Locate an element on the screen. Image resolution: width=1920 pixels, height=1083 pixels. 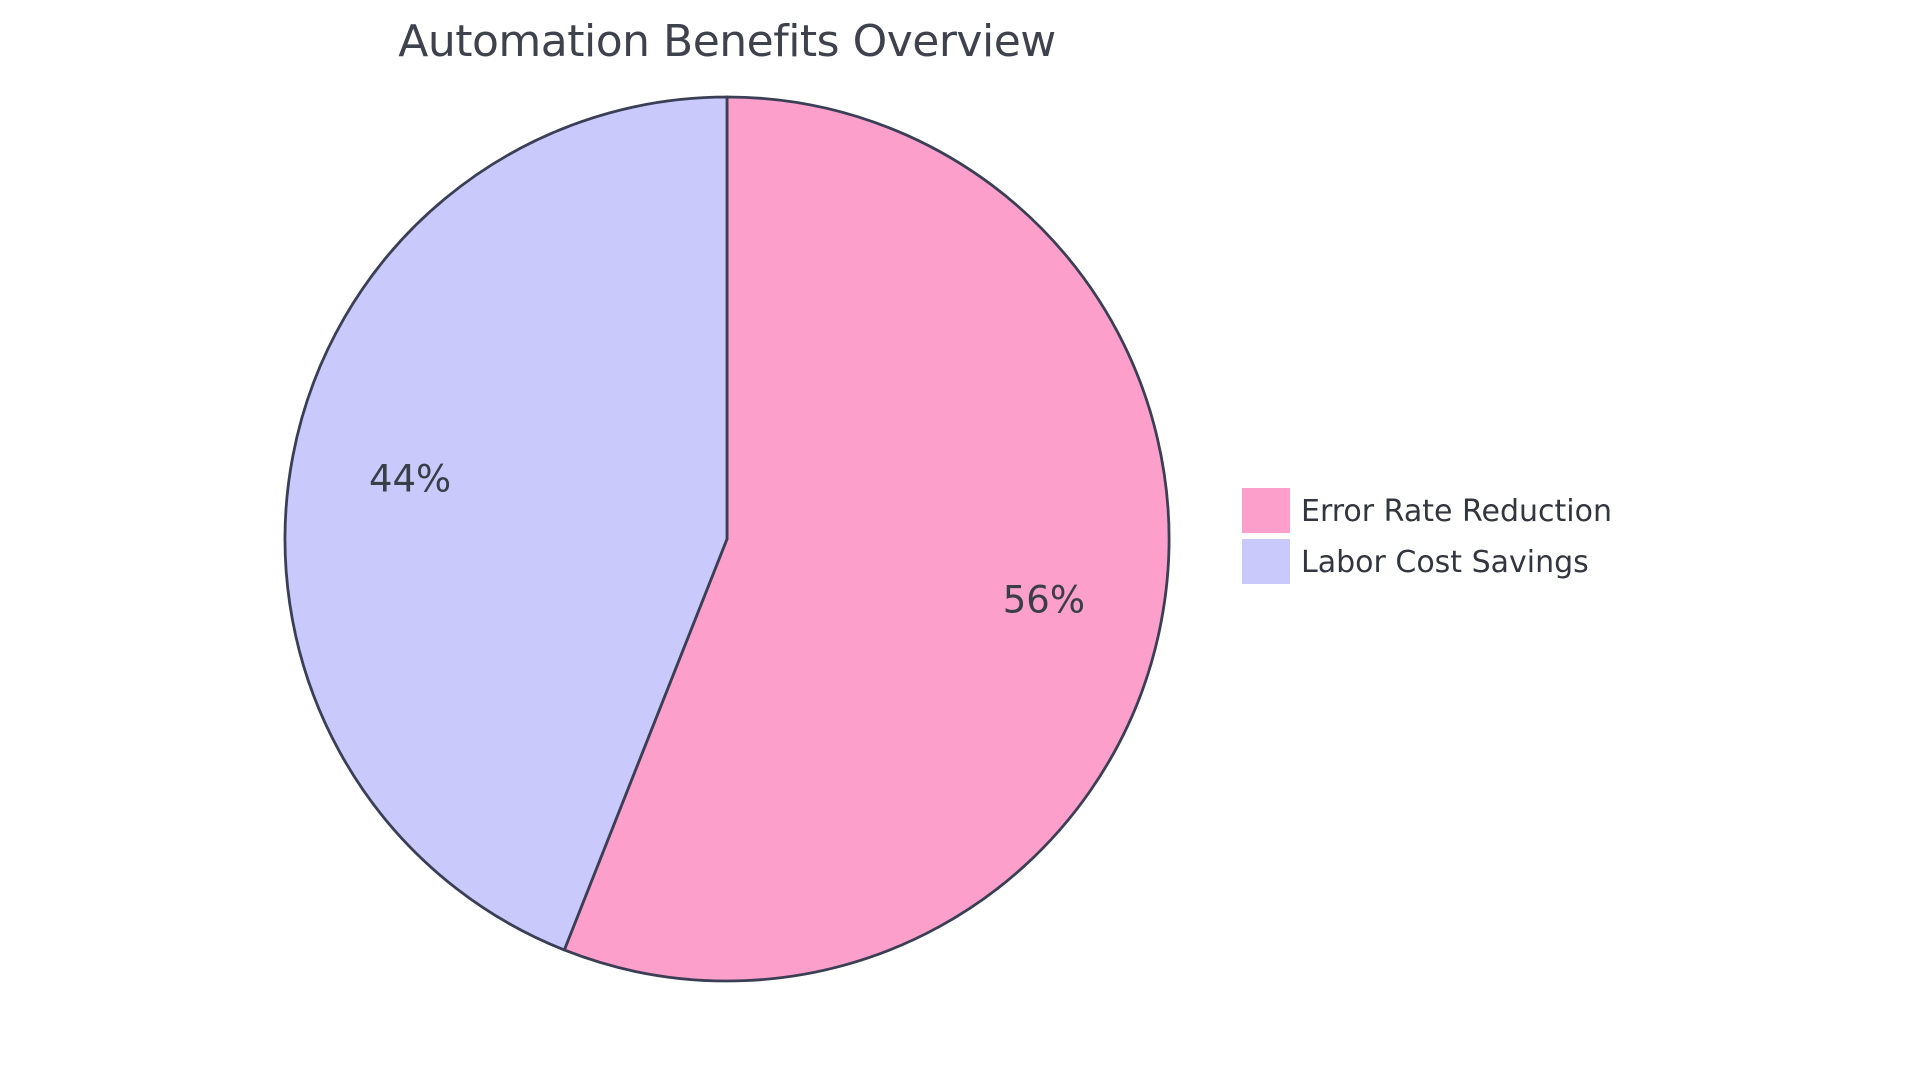
pie-labels: 56% 44% is located at coordinates (727, 540).